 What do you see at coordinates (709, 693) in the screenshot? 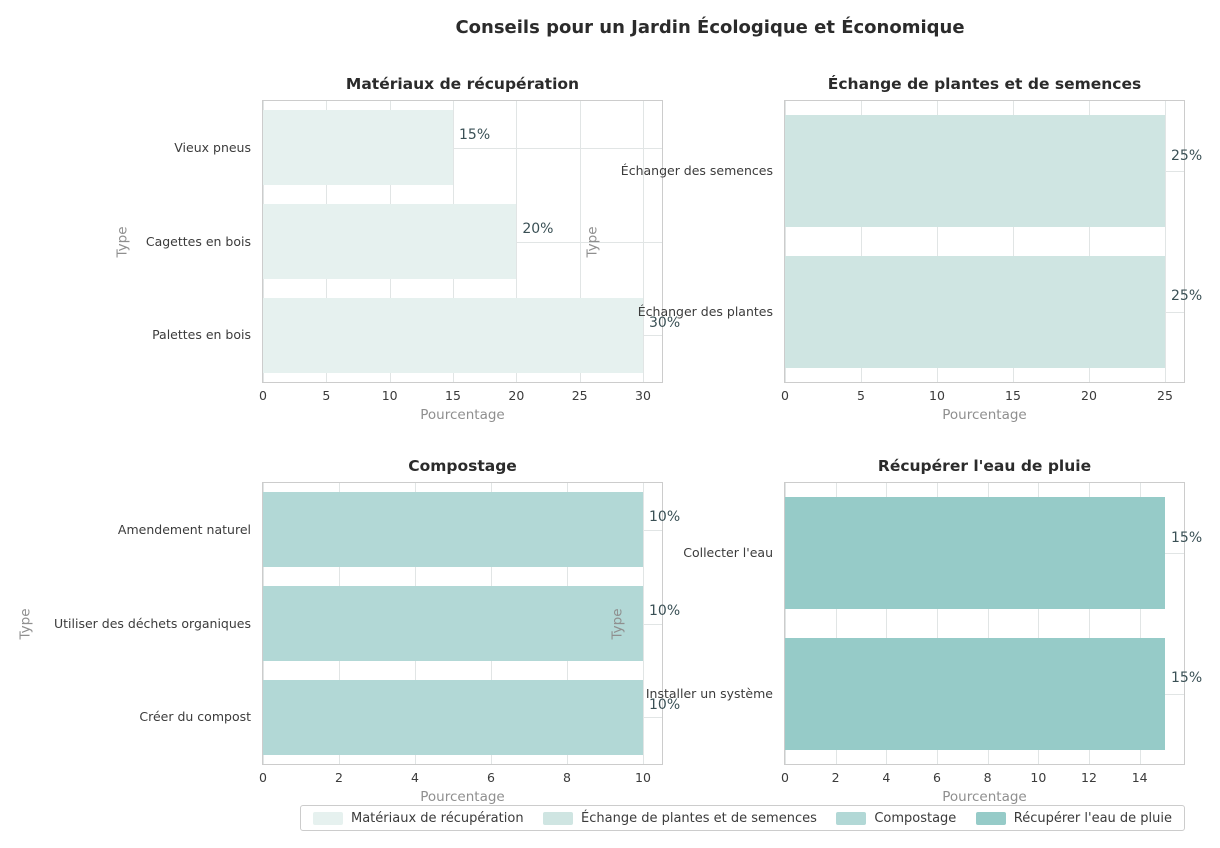
I see `y-tick-label: Installer un système` at bounding box center [709, 693].